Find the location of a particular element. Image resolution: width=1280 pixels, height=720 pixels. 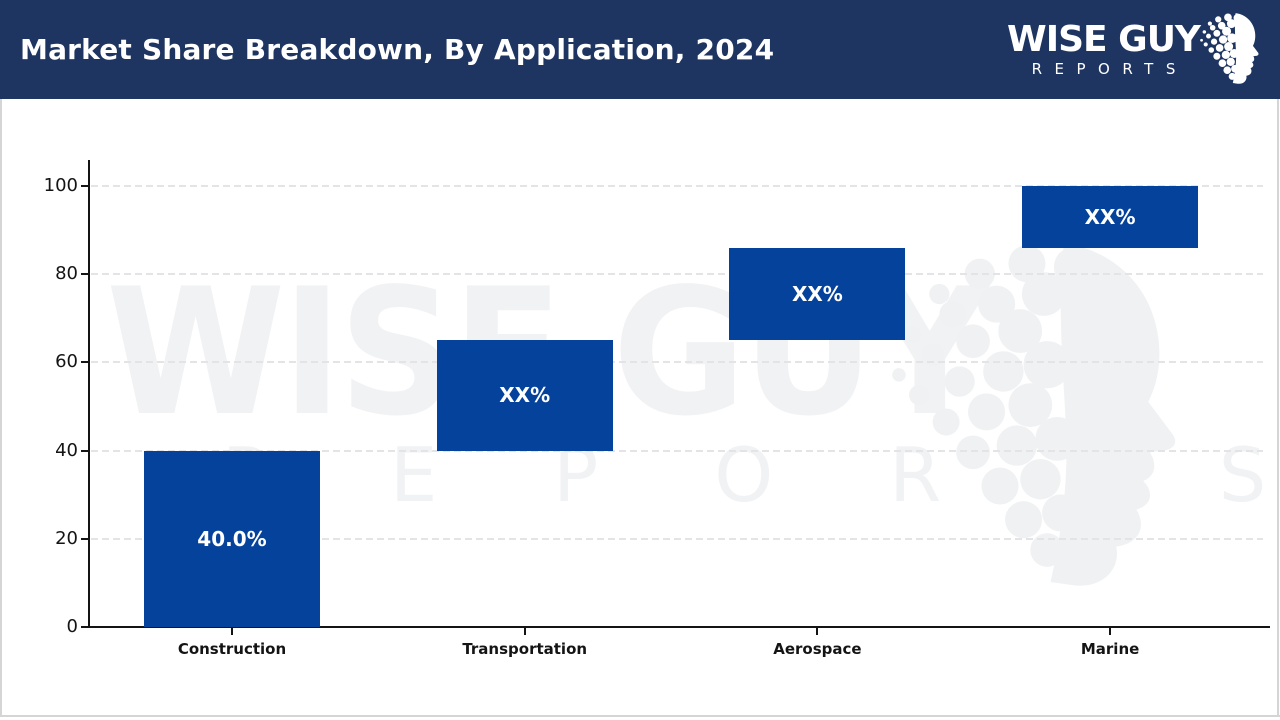

y-axis-line is located at coordinates (89, 394).